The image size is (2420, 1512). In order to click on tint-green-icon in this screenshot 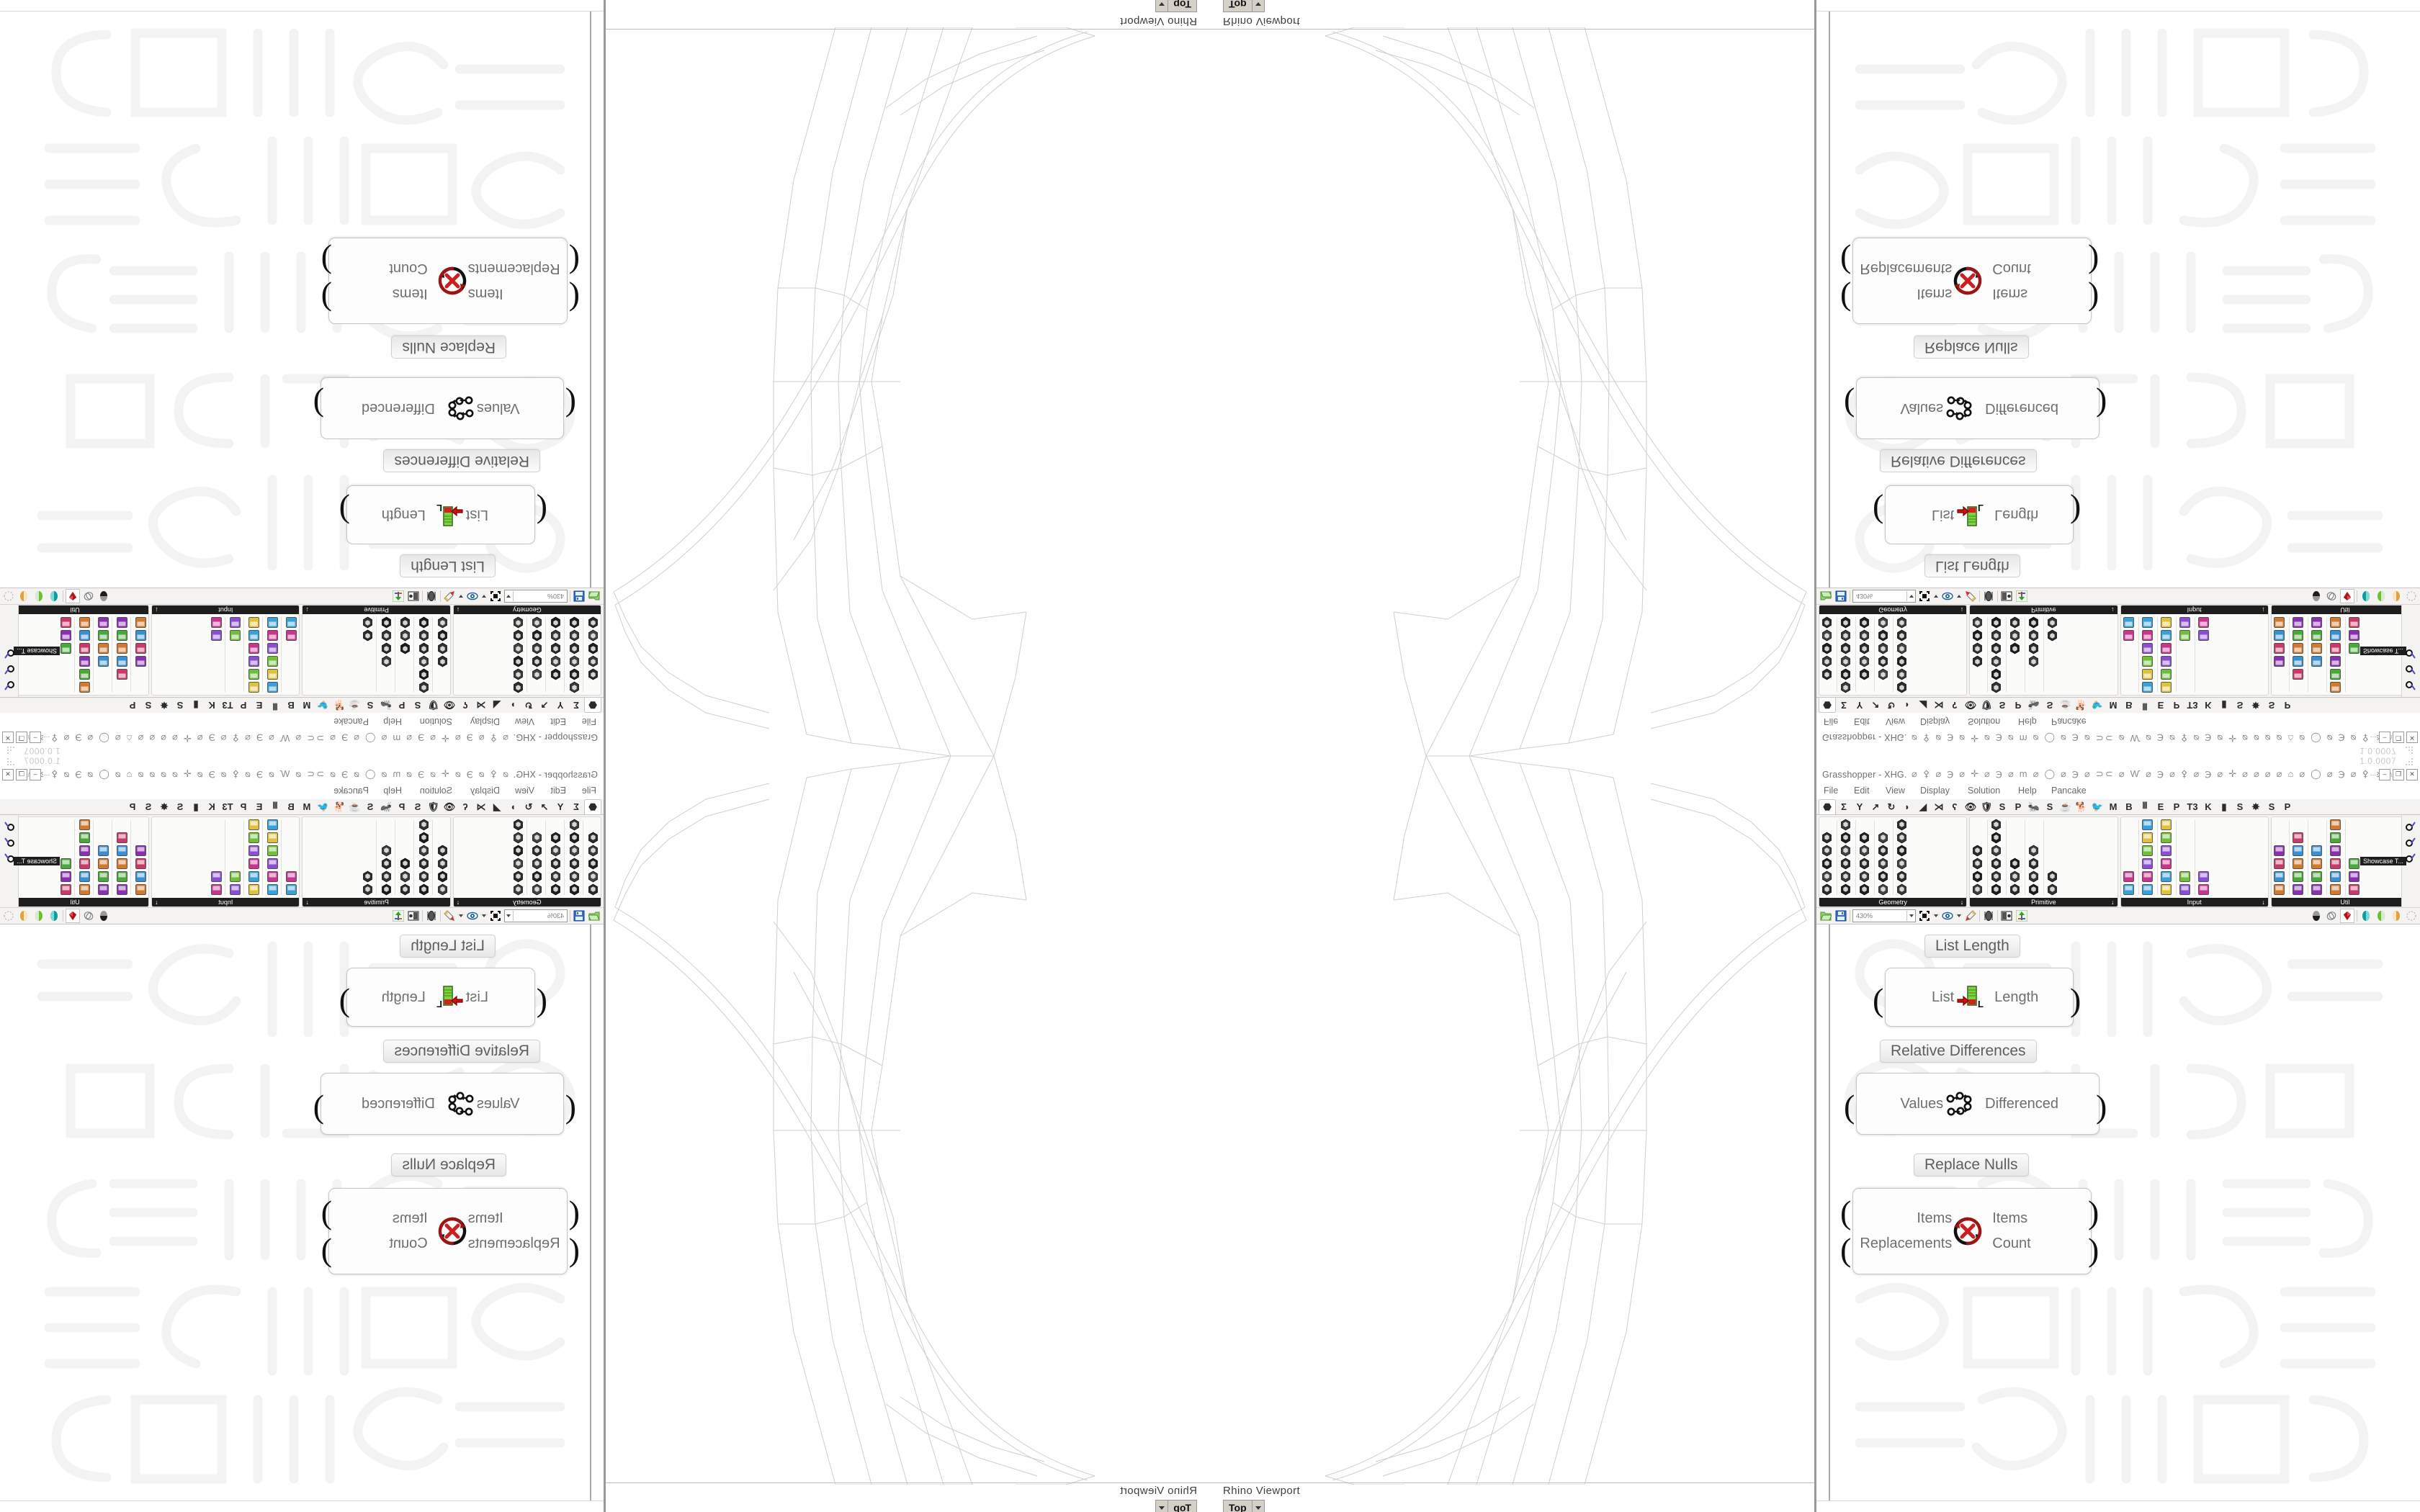, I will do `click(2381, 915)`.